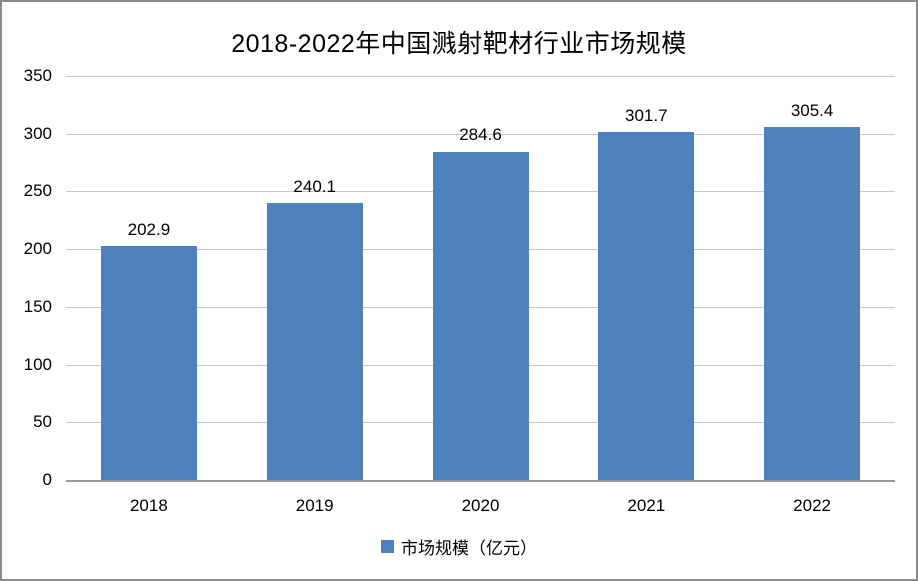  What do you see at coordinates (47, 479) in the screenshot?
I see `y-axis-tick-label: 0` at bounding box center [47, 479].